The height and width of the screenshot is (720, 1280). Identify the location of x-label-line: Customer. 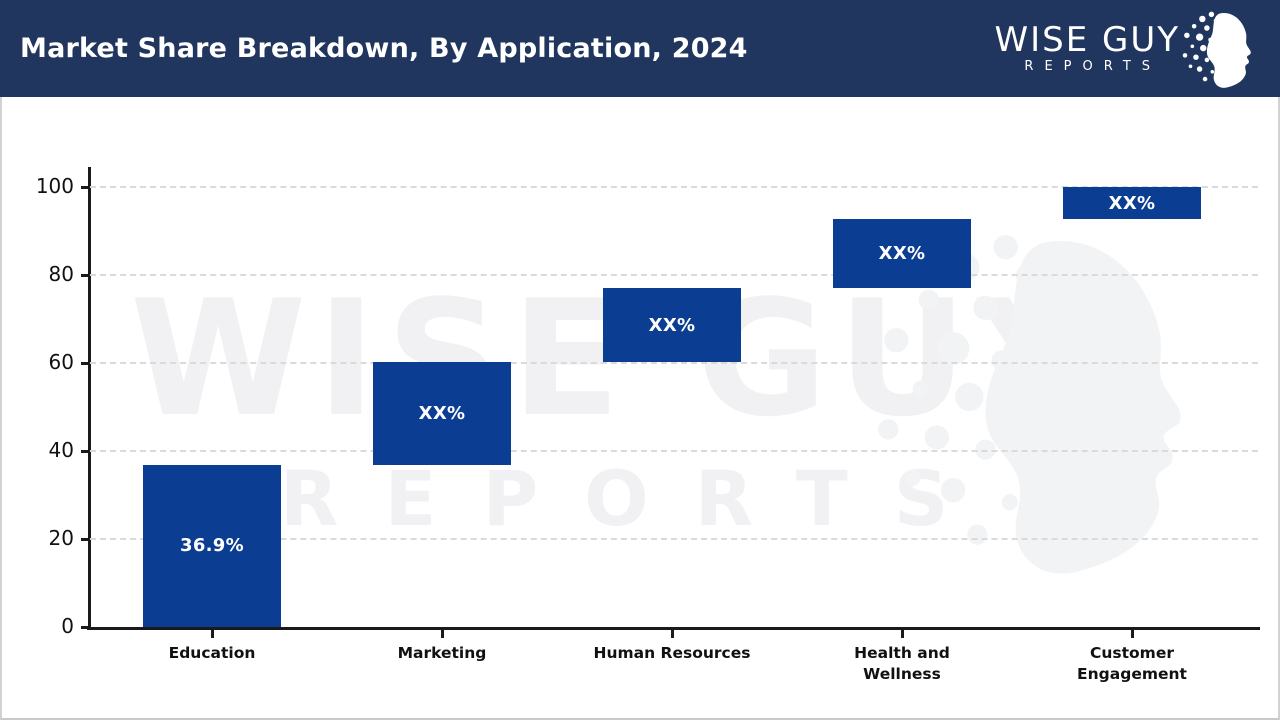
(1131, 653).